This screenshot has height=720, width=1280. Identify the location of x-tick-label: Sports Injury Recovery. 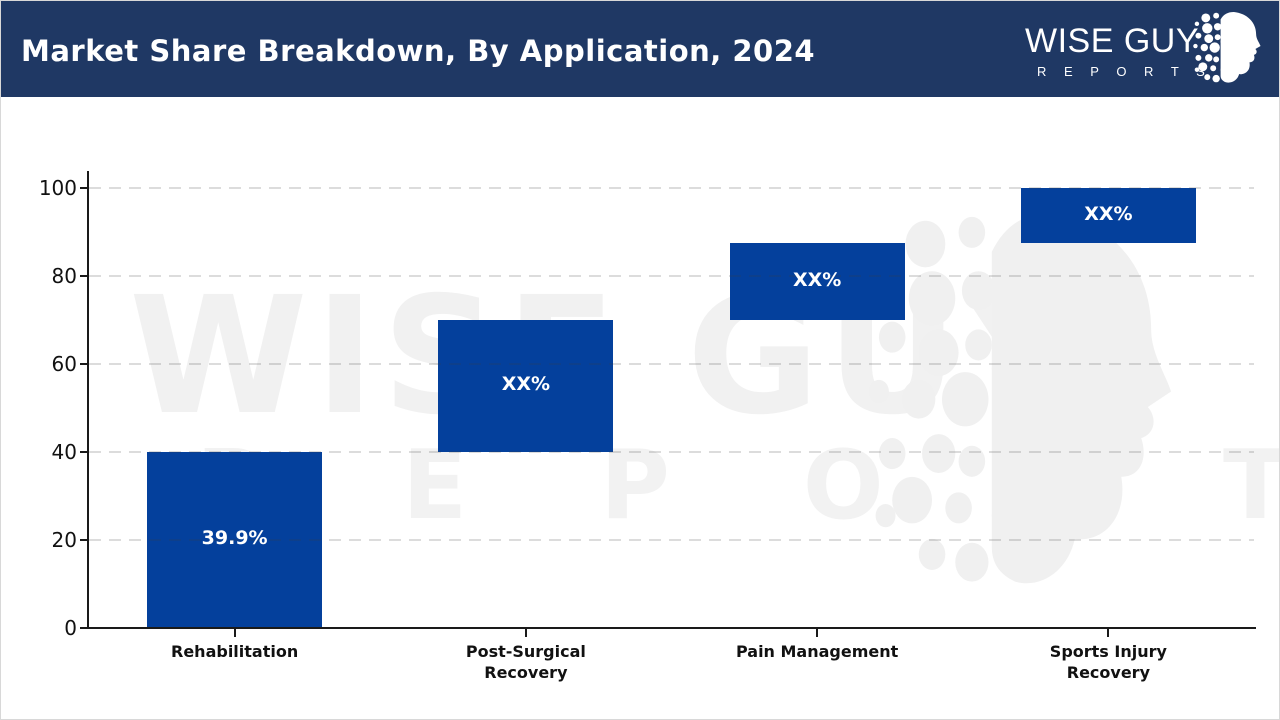
(1108, 662).